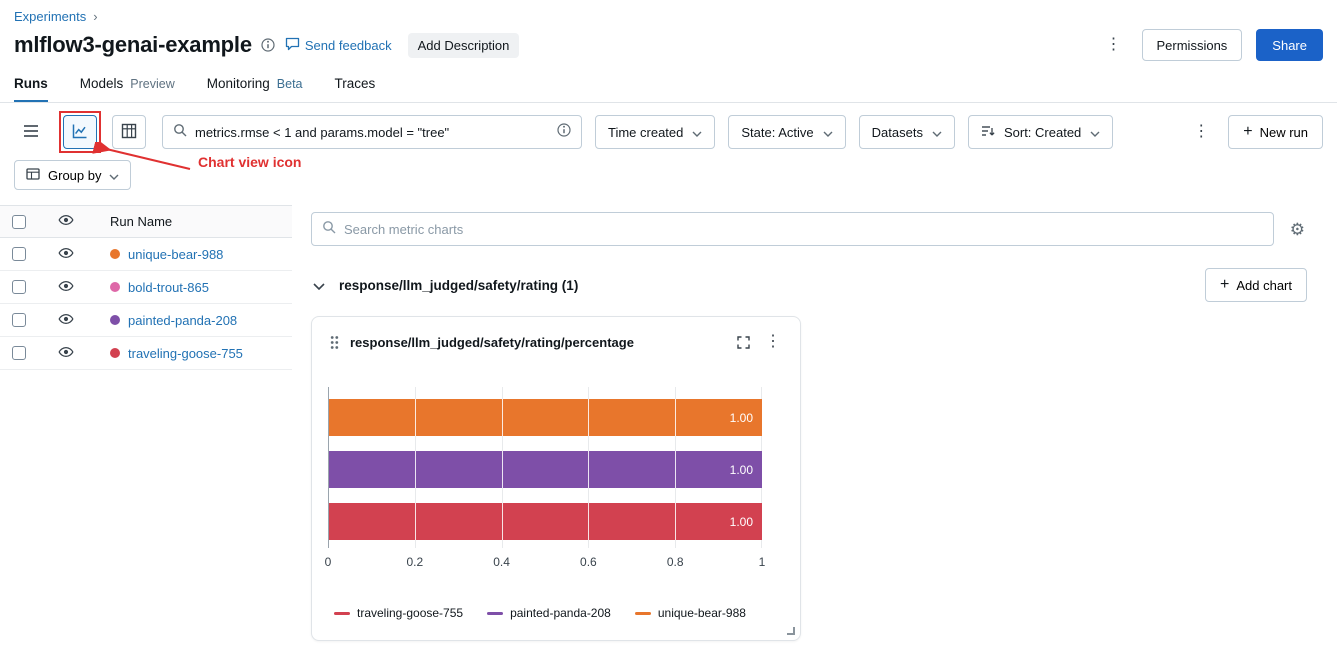 This screenshot has width=1337, height=647. I want to click on resize-handle, so click(791, 631).